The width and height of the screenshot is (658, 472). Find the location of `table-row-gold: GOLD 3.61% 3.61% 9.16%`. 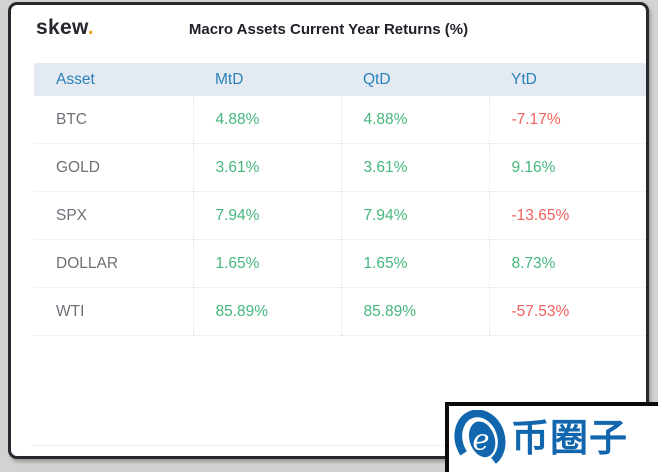

table-row-gold: GOLD 3.61% 3.61% 9.16% is located at coordinates (340, 167).